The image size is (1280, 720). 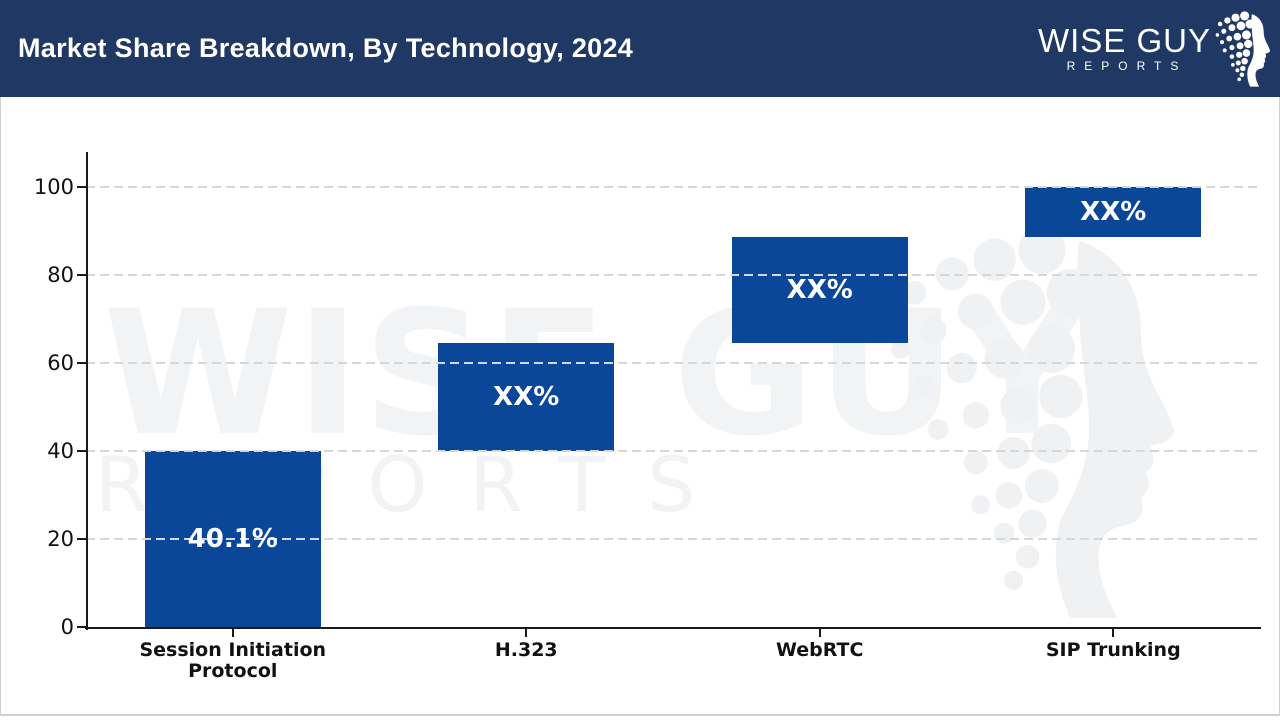 What do you see at coordinates (233, 660) in the screenshot?
I see `x-axis-label: Session Initiation Protocol` at bounding box center [233, 660].